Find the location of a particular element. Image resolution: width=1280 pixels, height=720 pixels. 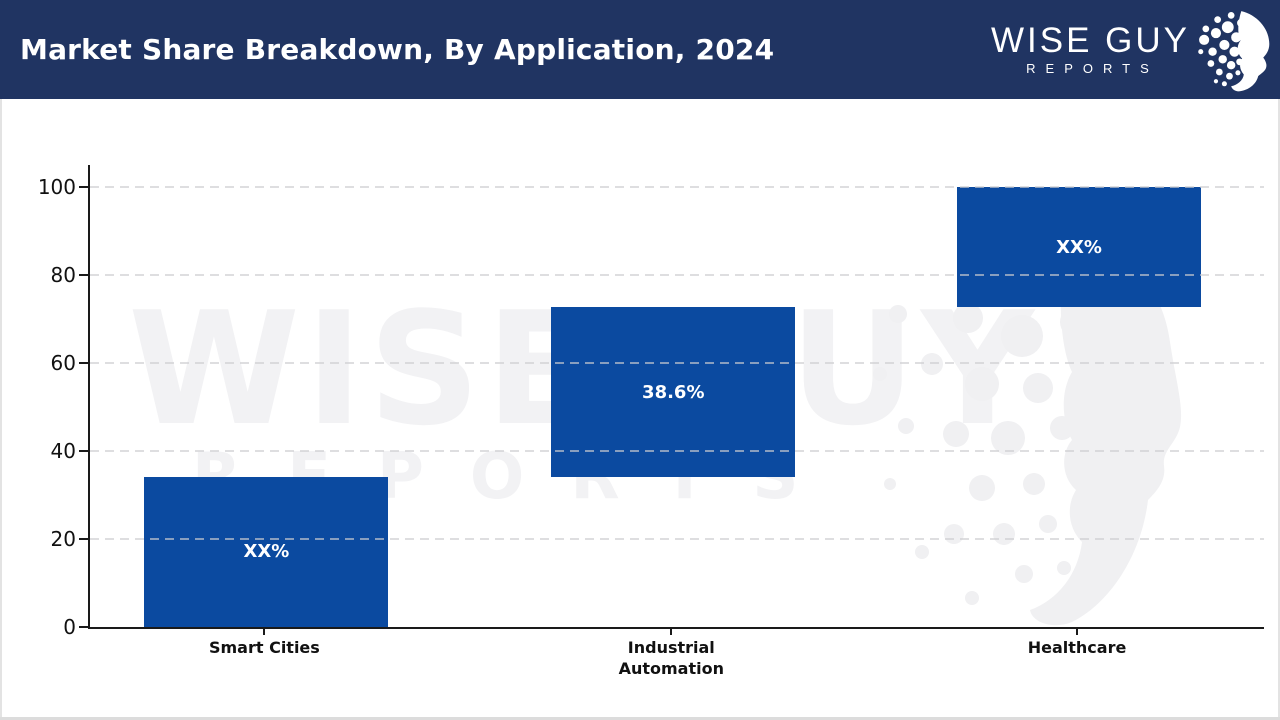

y-axis-tick-label: 20 is located at coordinates (63, 539).